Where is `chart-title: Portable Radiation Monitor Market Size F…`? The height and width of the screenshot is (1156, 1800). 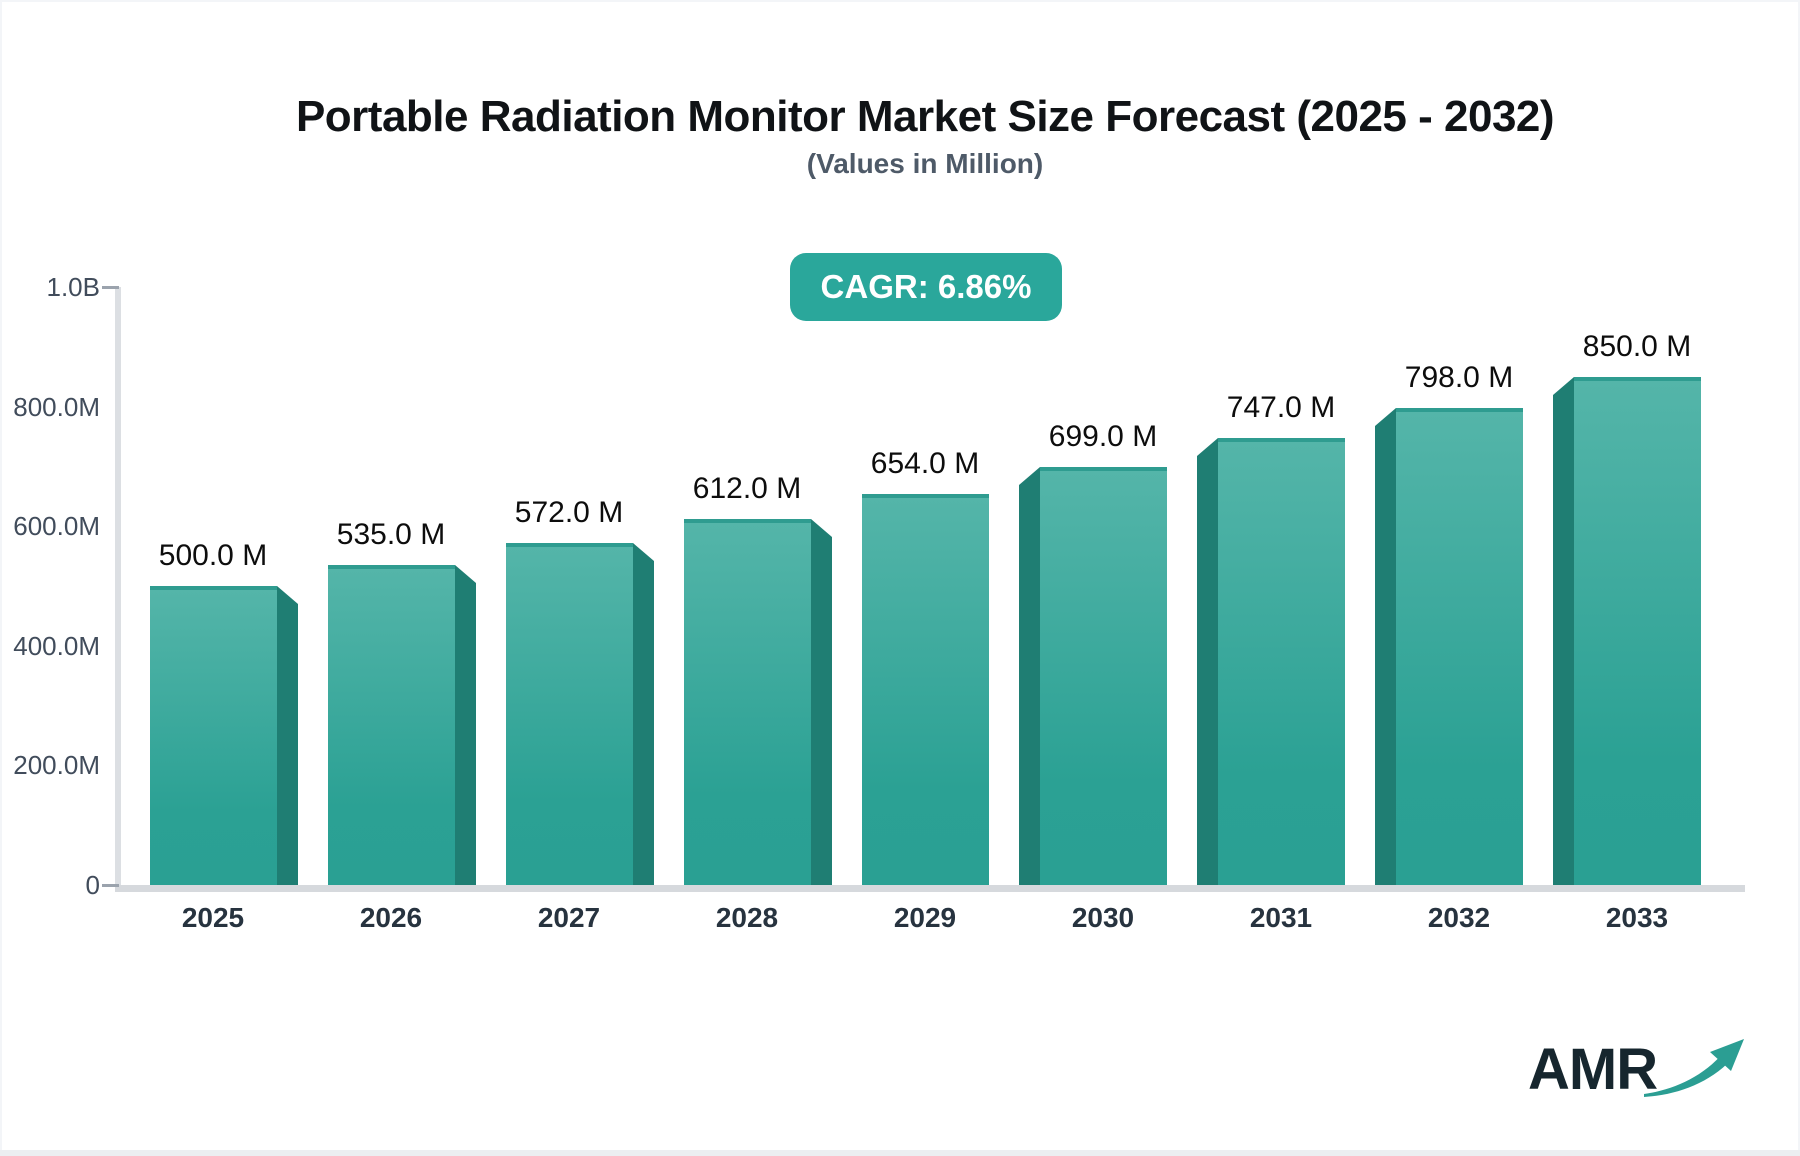 chart-title: Portable Radiation Monitor Market Size F… is located at coordinates (925, 116).